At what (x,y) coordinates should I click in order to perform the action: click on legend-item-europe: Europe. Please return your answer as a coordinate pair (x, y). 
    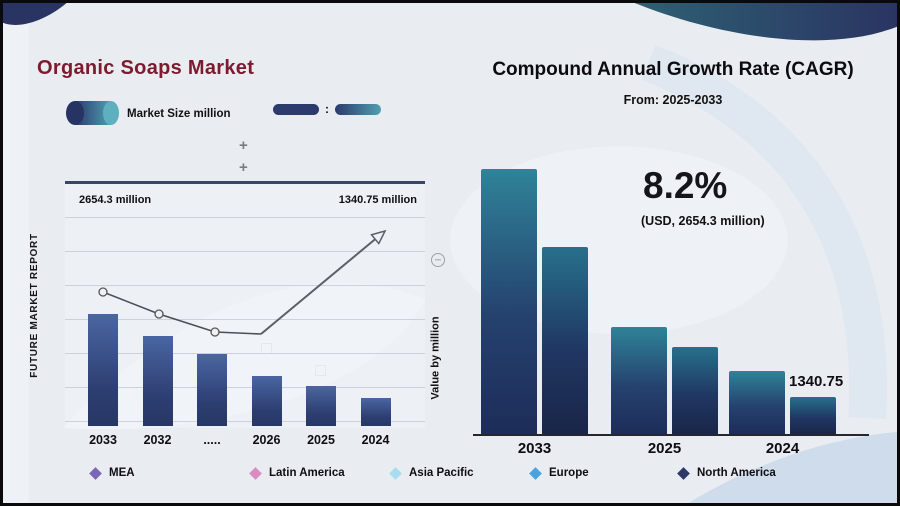
    Looking at the image, I should click on (559, 473).